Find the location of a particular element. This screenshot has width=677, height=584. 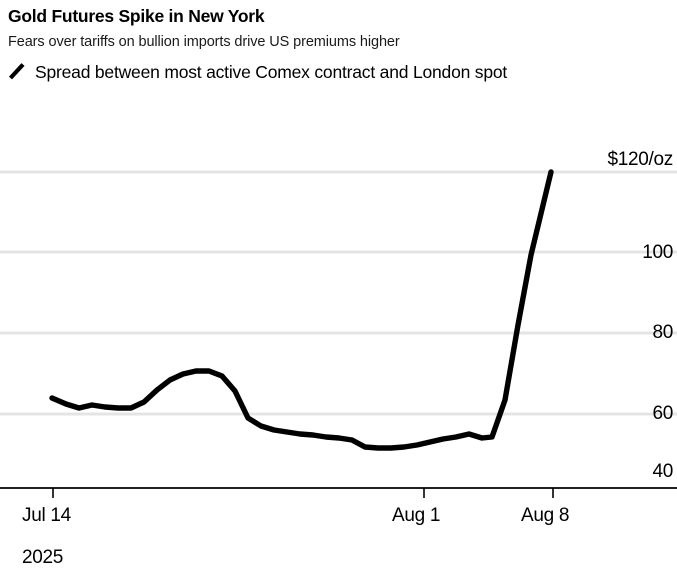

y-axis-label-80: 80 is located at coordinates (662, 332).